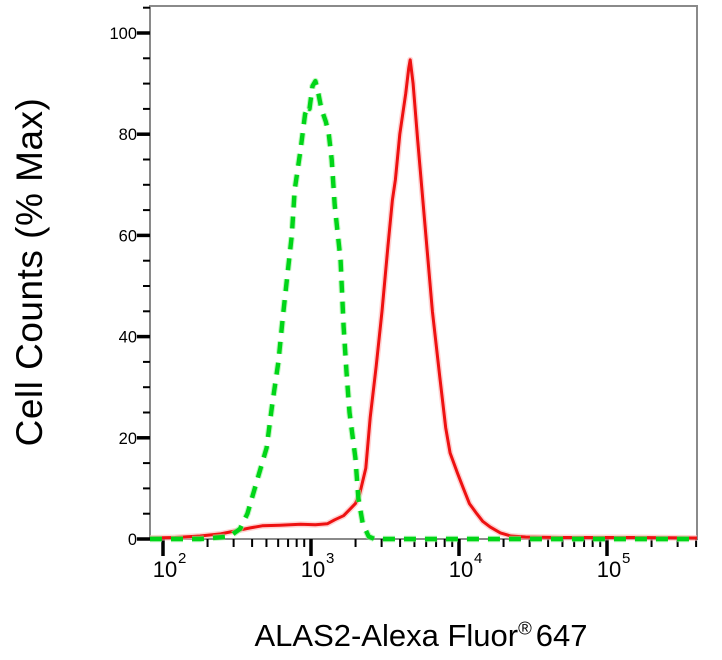 The height and width of the screenshot is (660, 722). What do you see at coordinates (626, 558) in the screenshot?
I see `x-tick-exponent: 5` at bounding box center [626, 558].